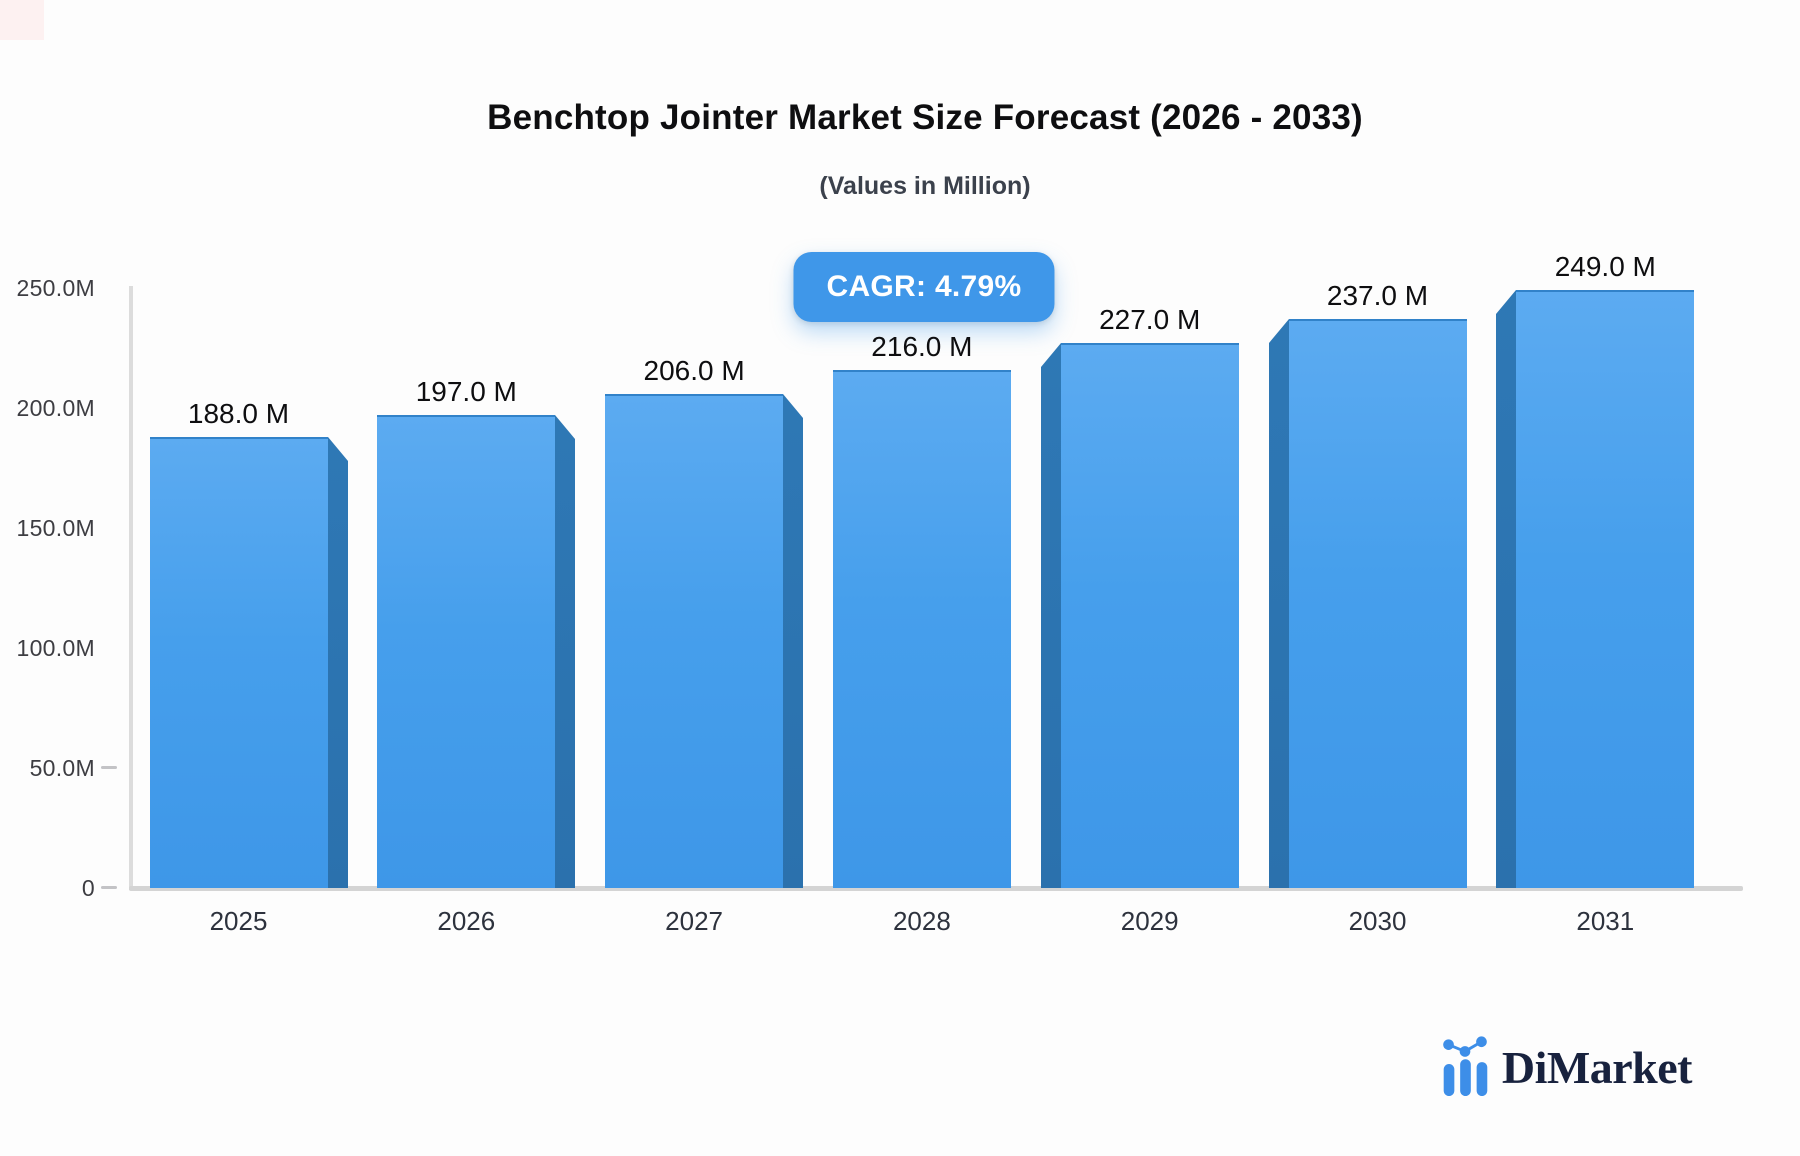 This screenshot has width=1800, height=1156. Describe the element at coordinates (239, 662) in the screenshot. I see `bar-2025` at that location.